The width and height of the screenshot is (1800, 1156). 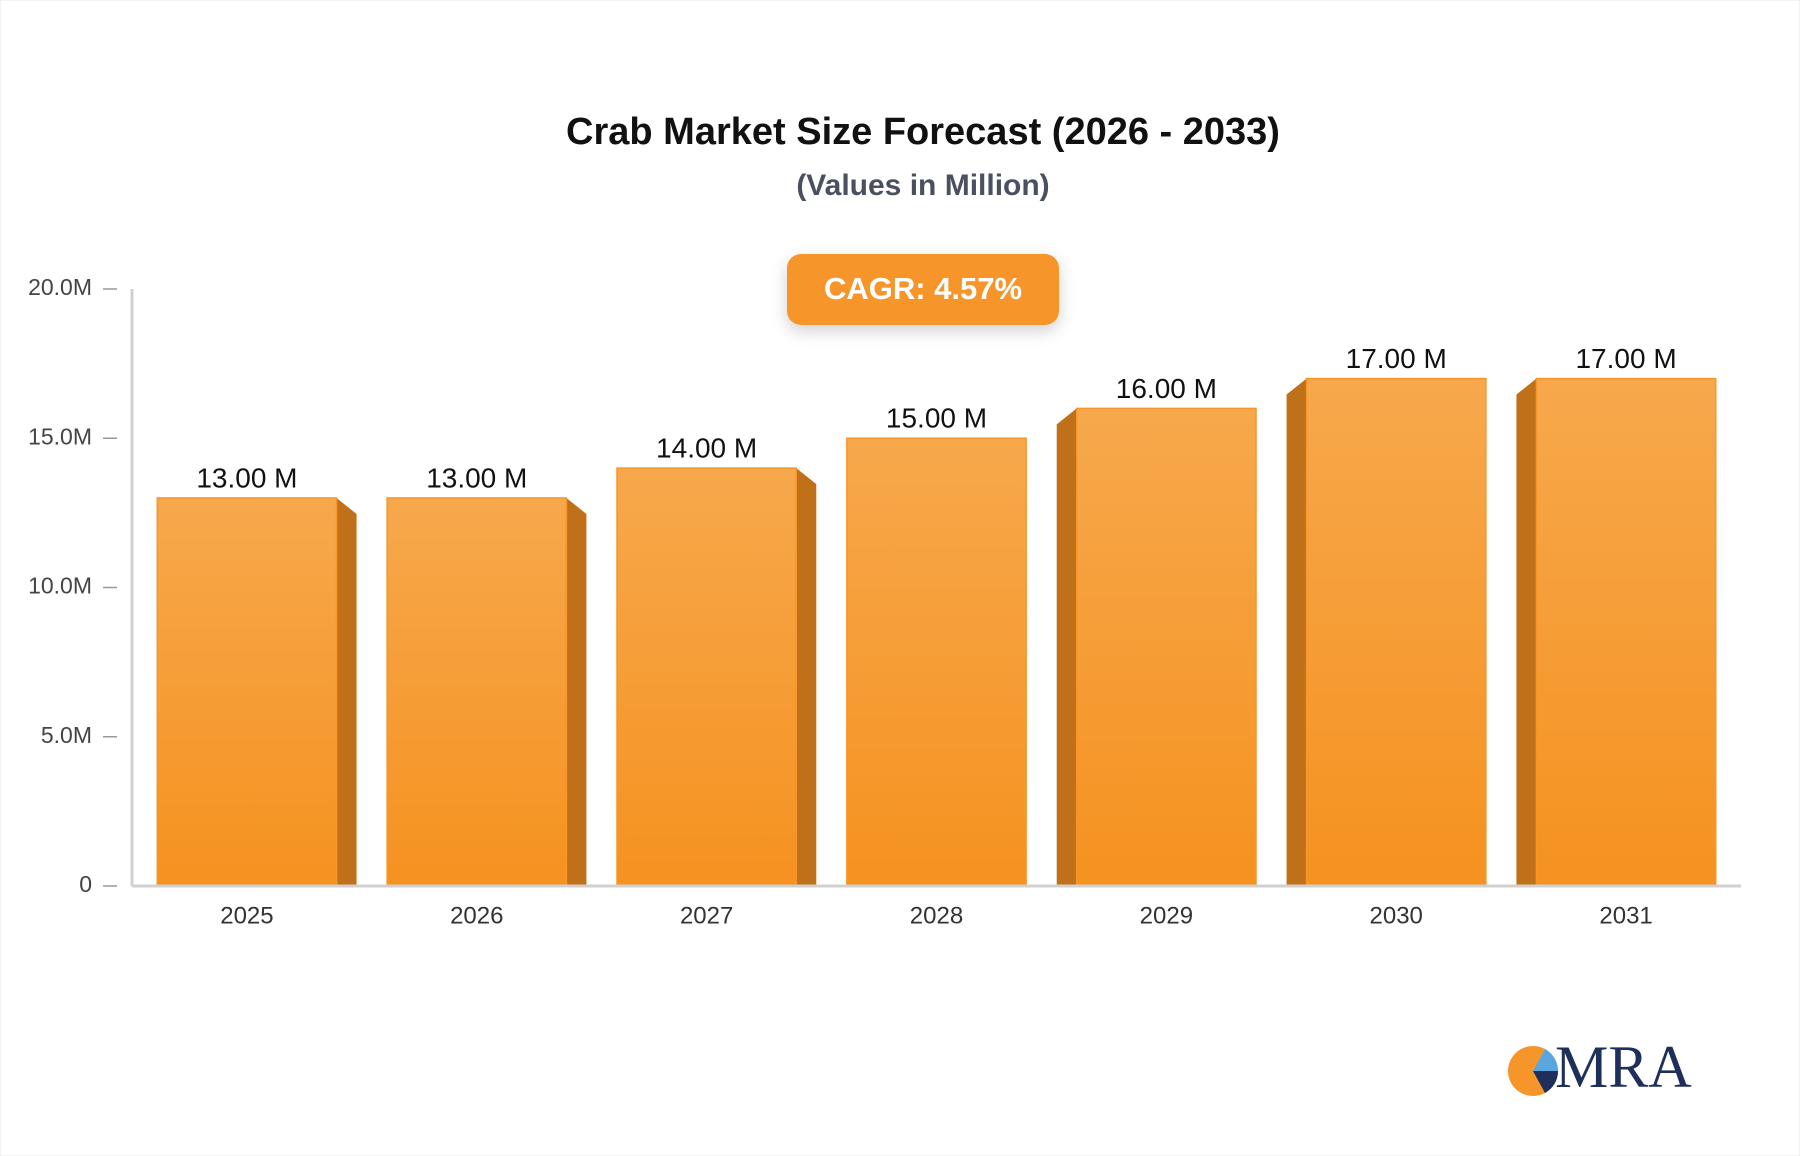 What do you see at coordinates (1623, 1067) in the screenshot?
I see `logo-text: MRA` at bounding box center [1623, 1067].